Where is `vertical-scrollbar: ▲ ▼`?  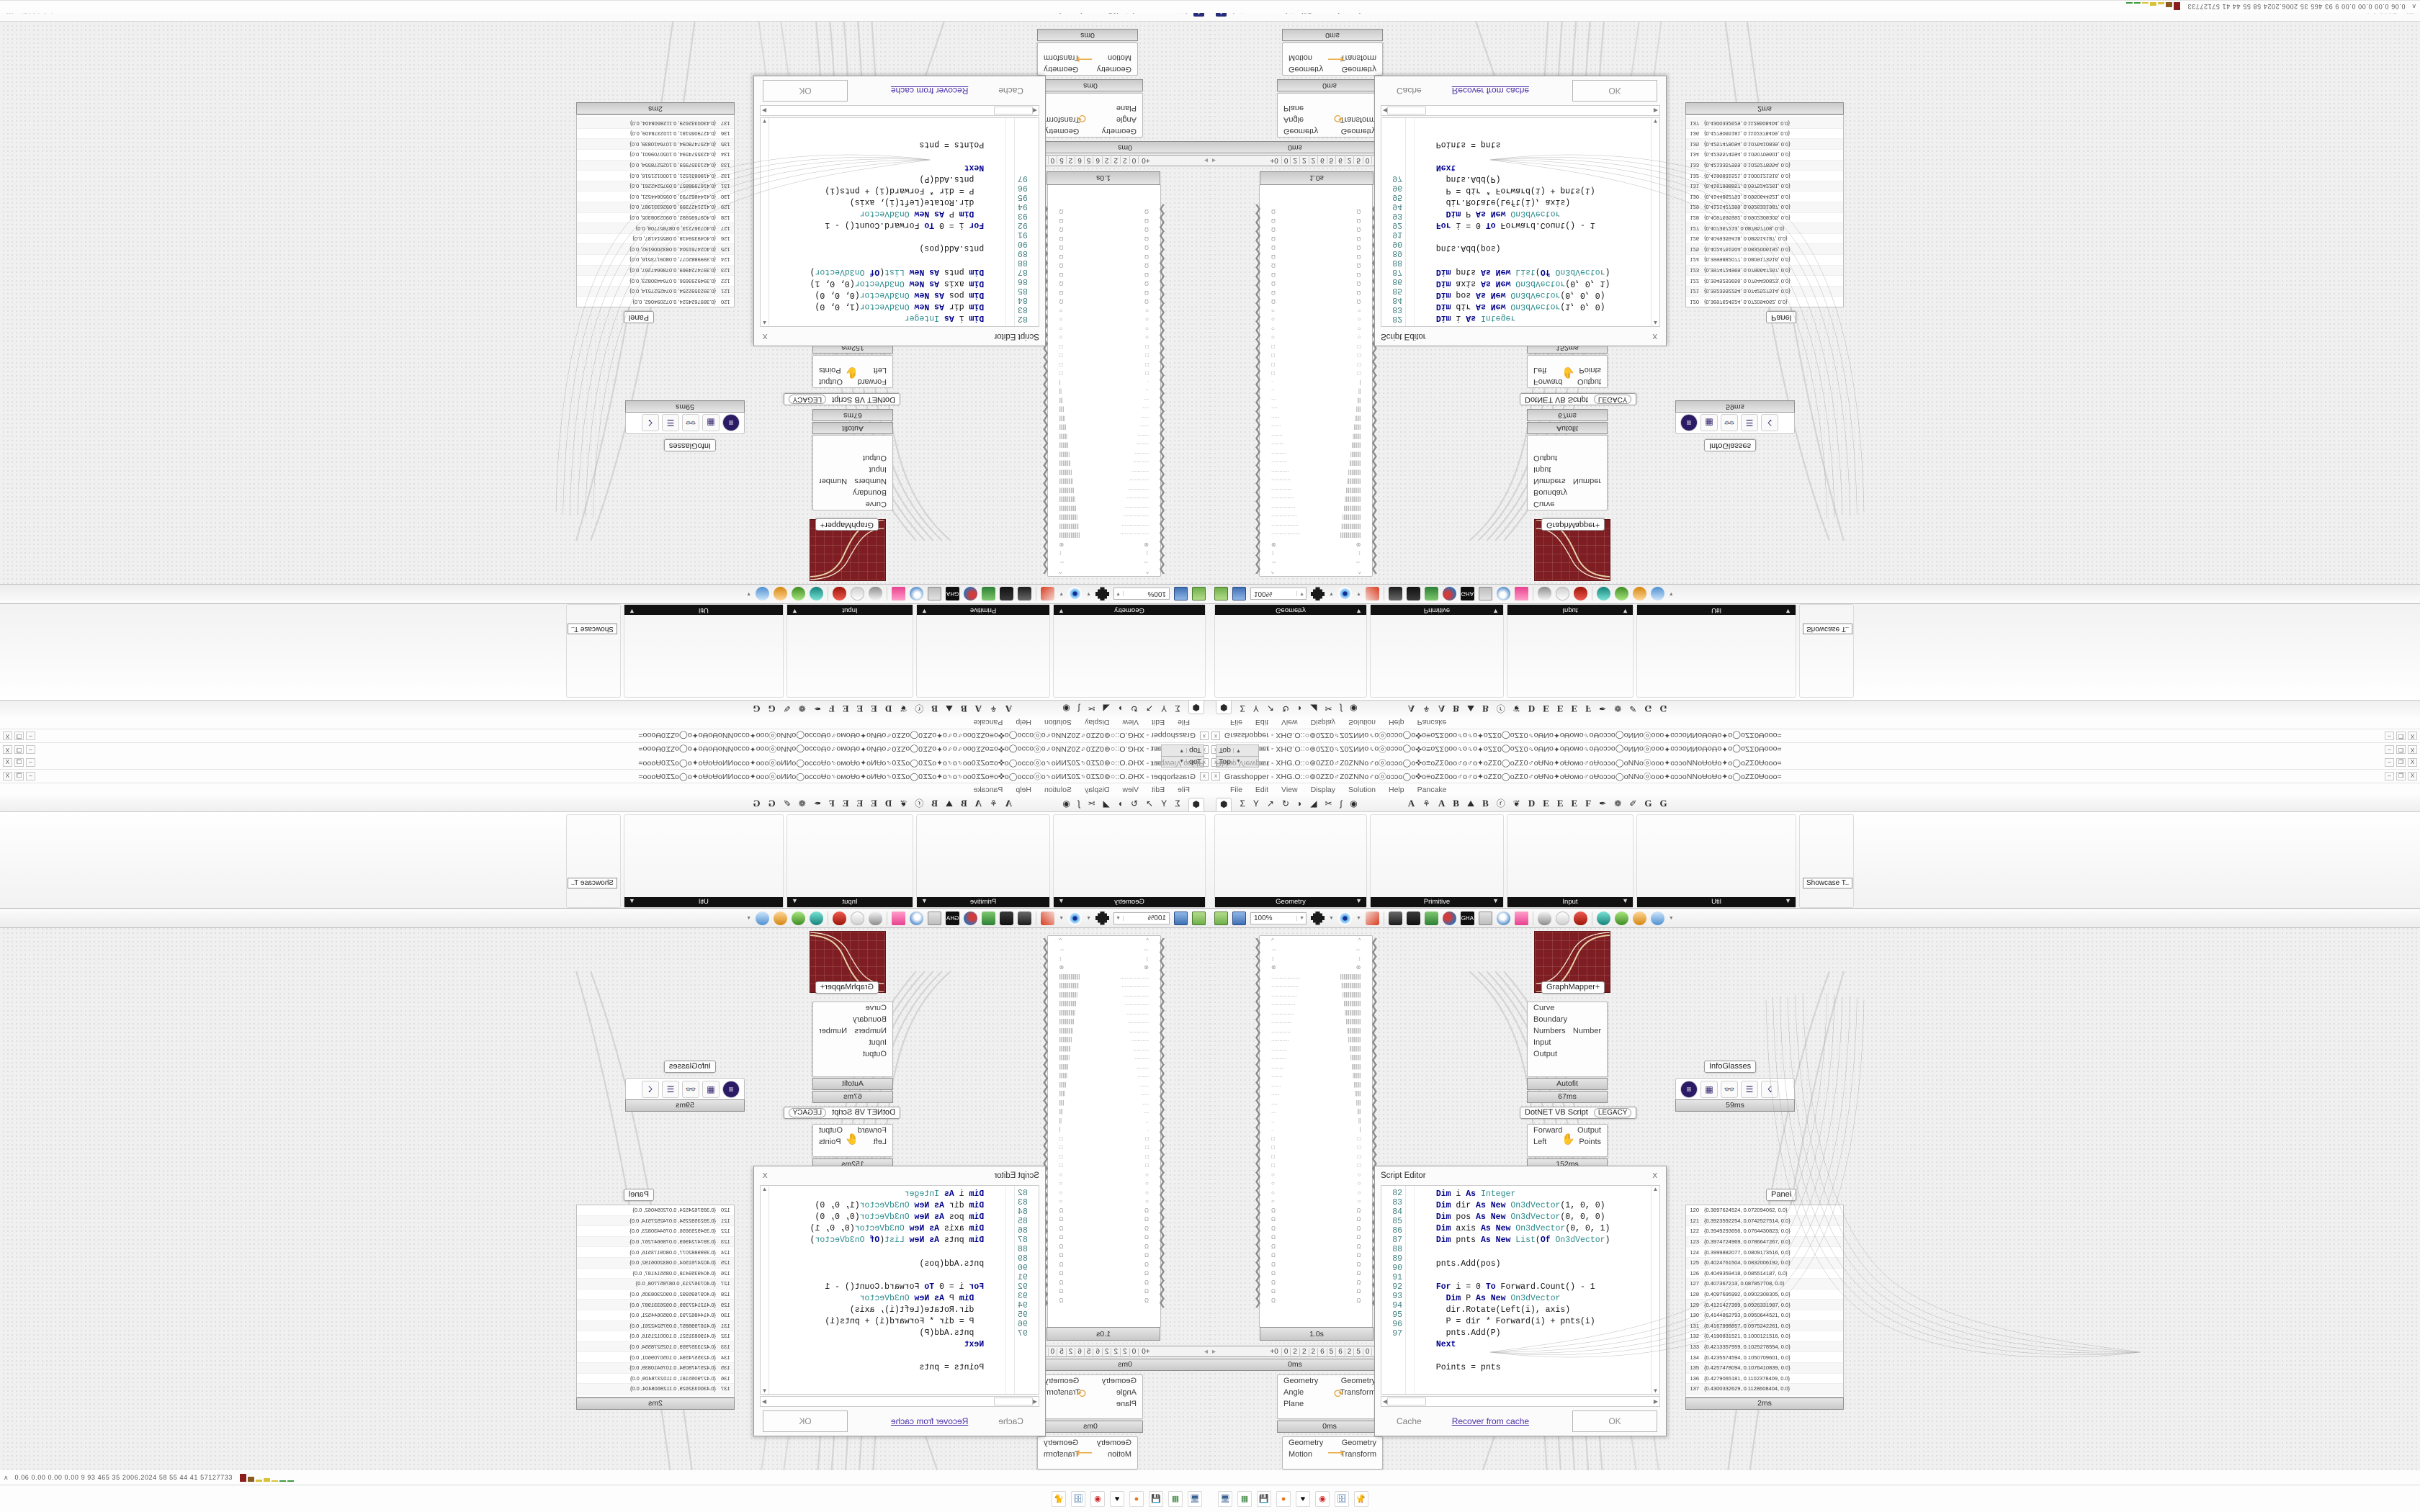
vertical-scrollbar: ▲ ▼ is located at coordinates (765, 1290).